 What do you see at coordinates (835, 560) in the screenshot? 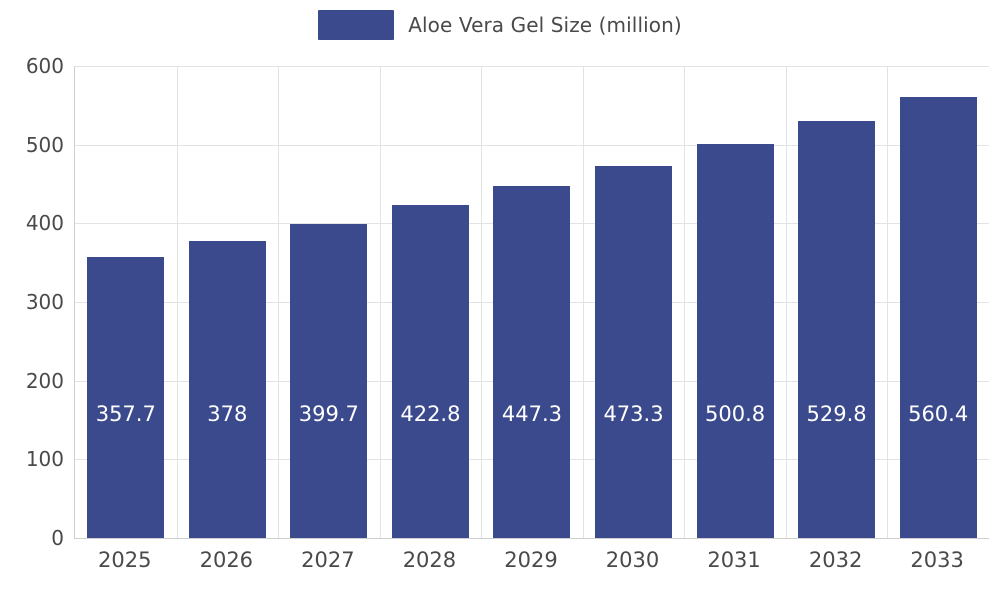
I see `x-axis-tick-label: 2032` at bounding box center [835, 560].